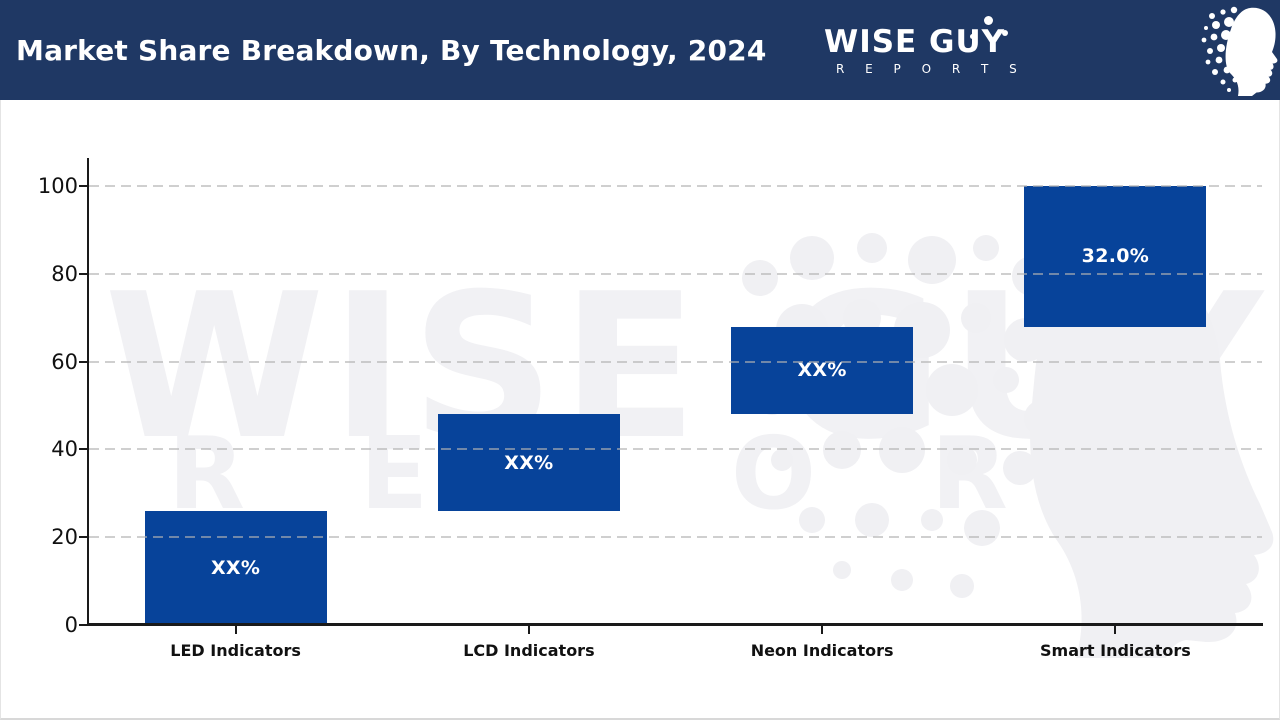 The image size is (1280, 720). I want to click on logo-wordmark: WISE GUY, so click(915, 42).